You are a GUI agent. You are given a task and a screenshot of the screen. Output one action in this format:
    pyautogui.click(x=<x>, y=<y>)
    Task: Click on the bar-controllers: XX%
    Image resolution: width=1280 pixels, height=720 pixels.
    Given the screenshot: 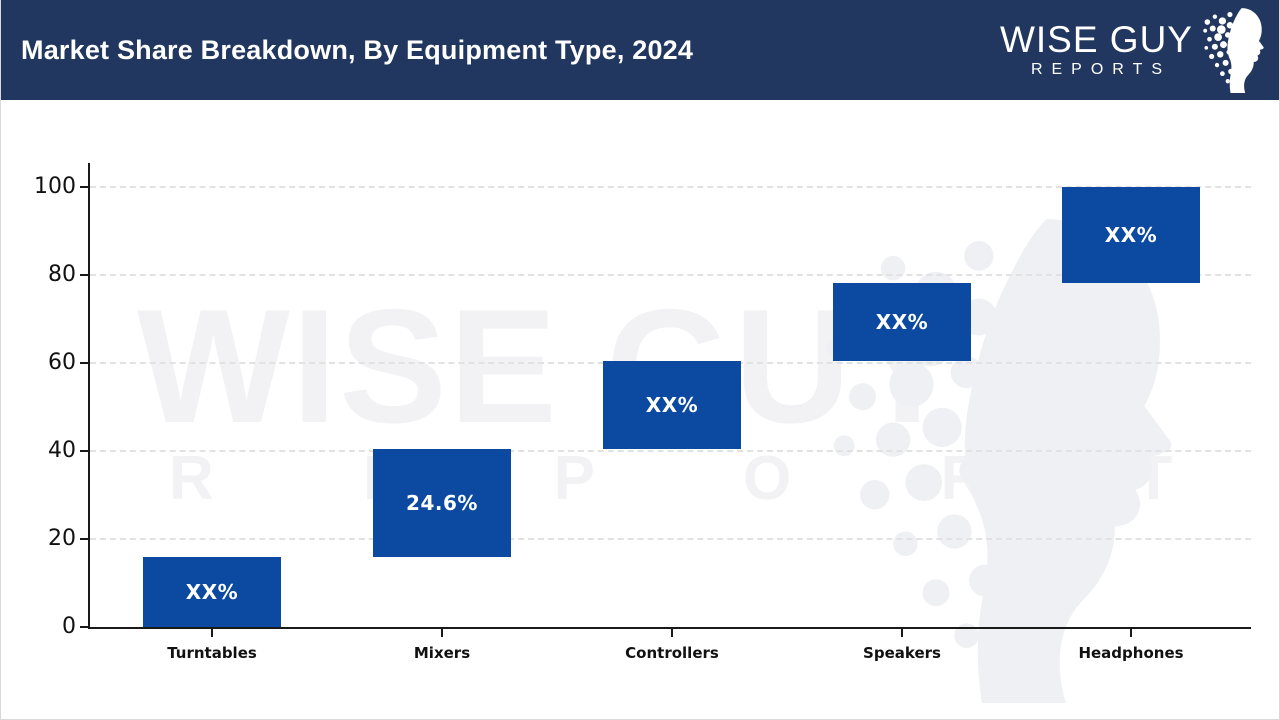 What is the action you would take?
    pyautogui.click(x=672, y=405)
    